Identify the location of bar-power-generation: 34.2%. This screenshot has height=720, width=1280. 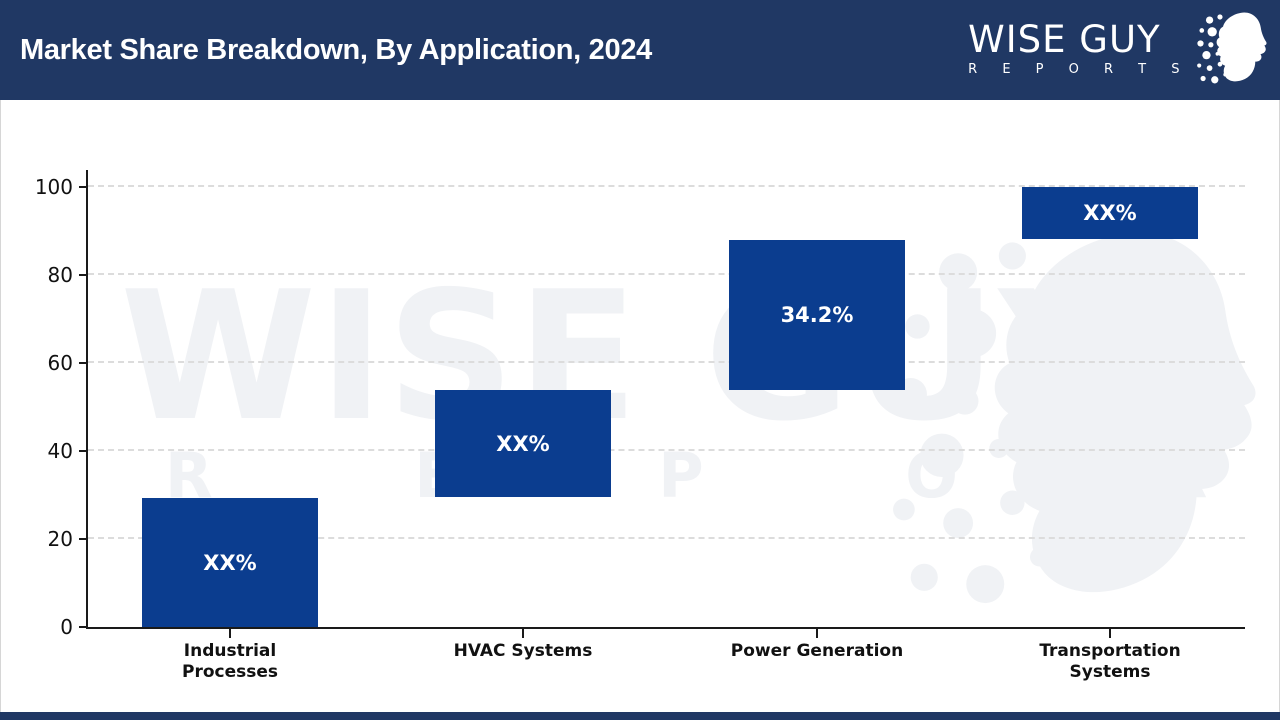
(817, 315).